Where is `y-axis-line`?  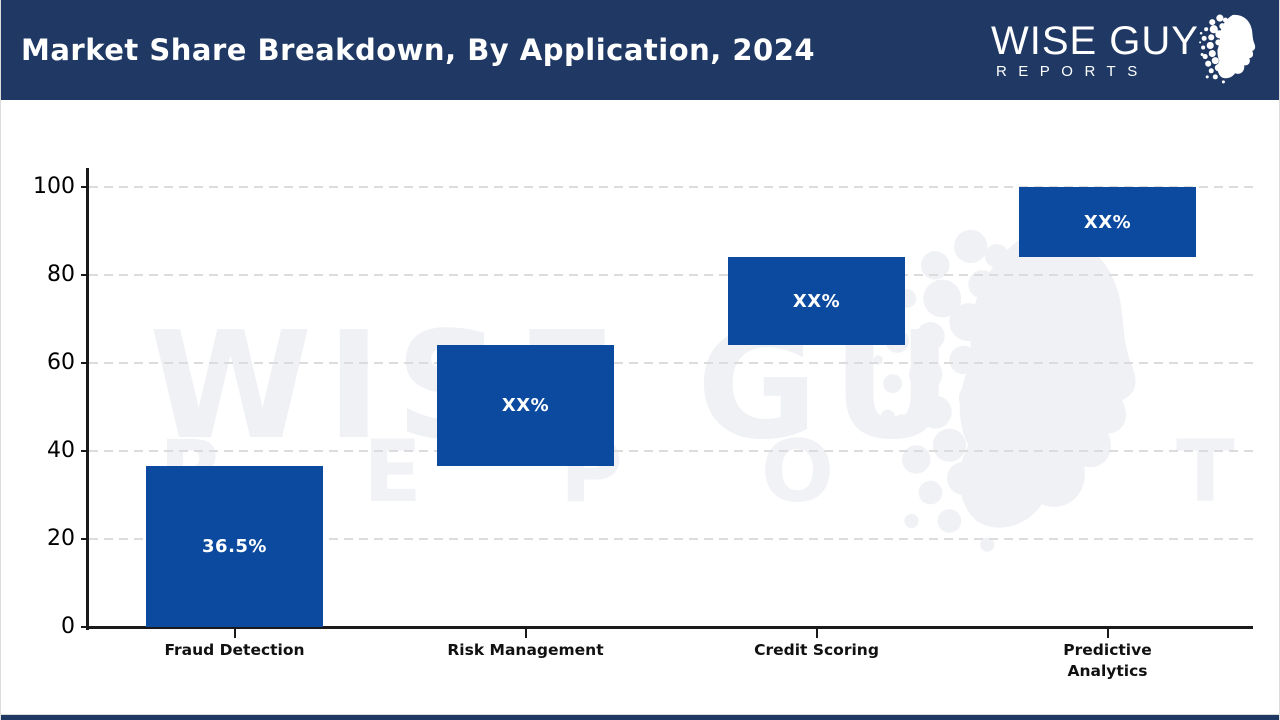
y-axis-line is located at coordinates (87, 399).